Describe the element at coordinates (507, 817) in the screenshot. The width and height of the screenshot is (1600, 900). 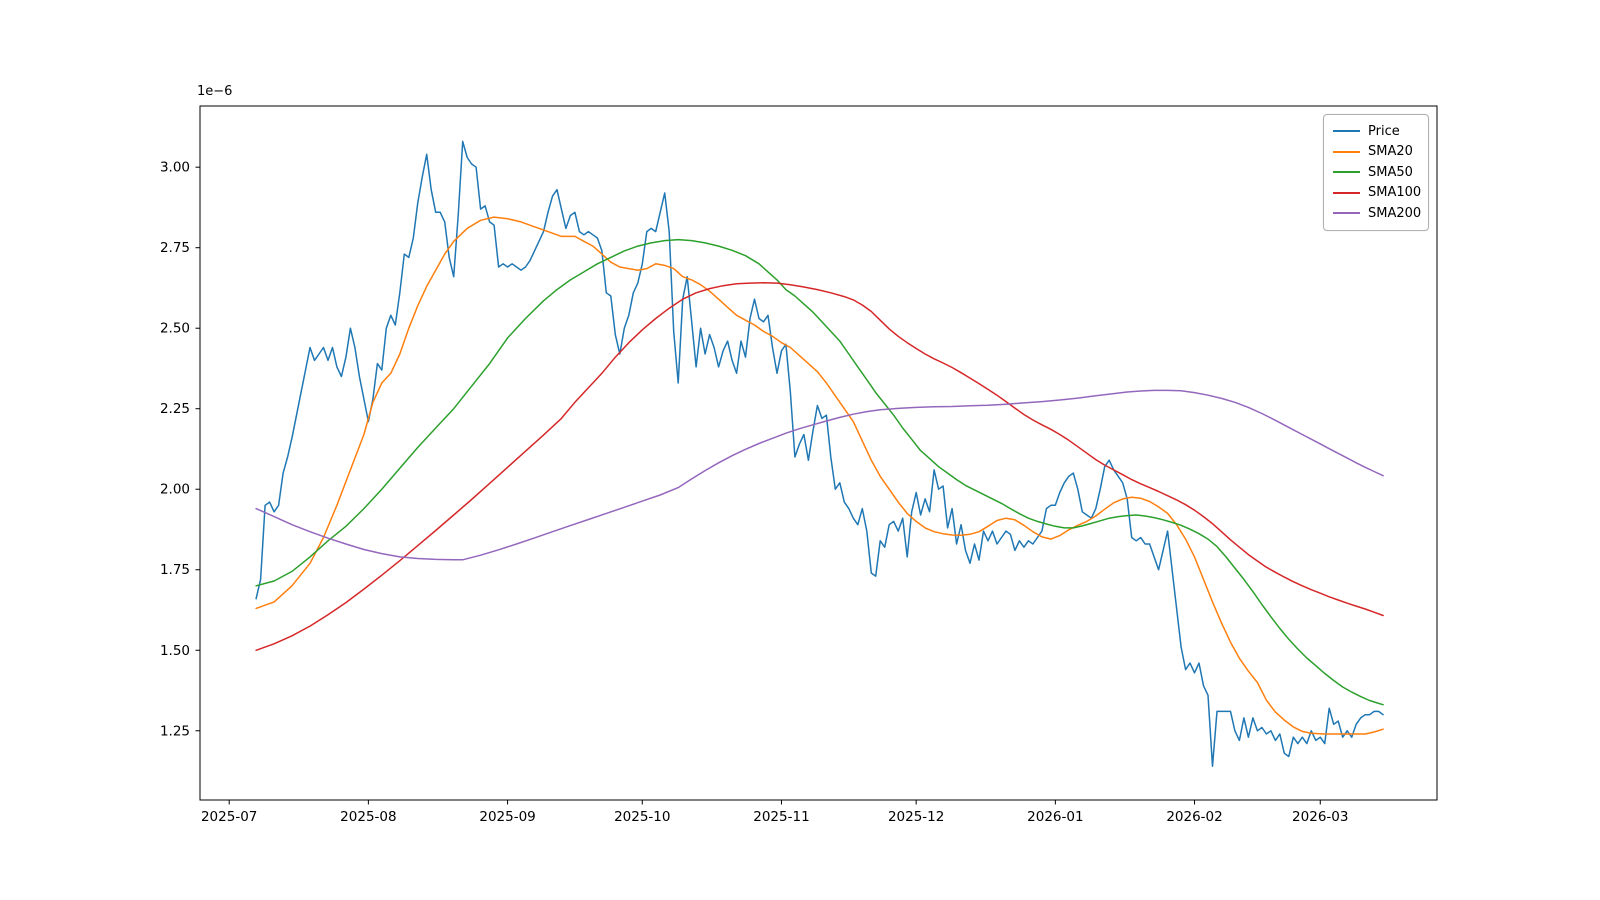
I see `x-tick-label: 2025-09` at that location.